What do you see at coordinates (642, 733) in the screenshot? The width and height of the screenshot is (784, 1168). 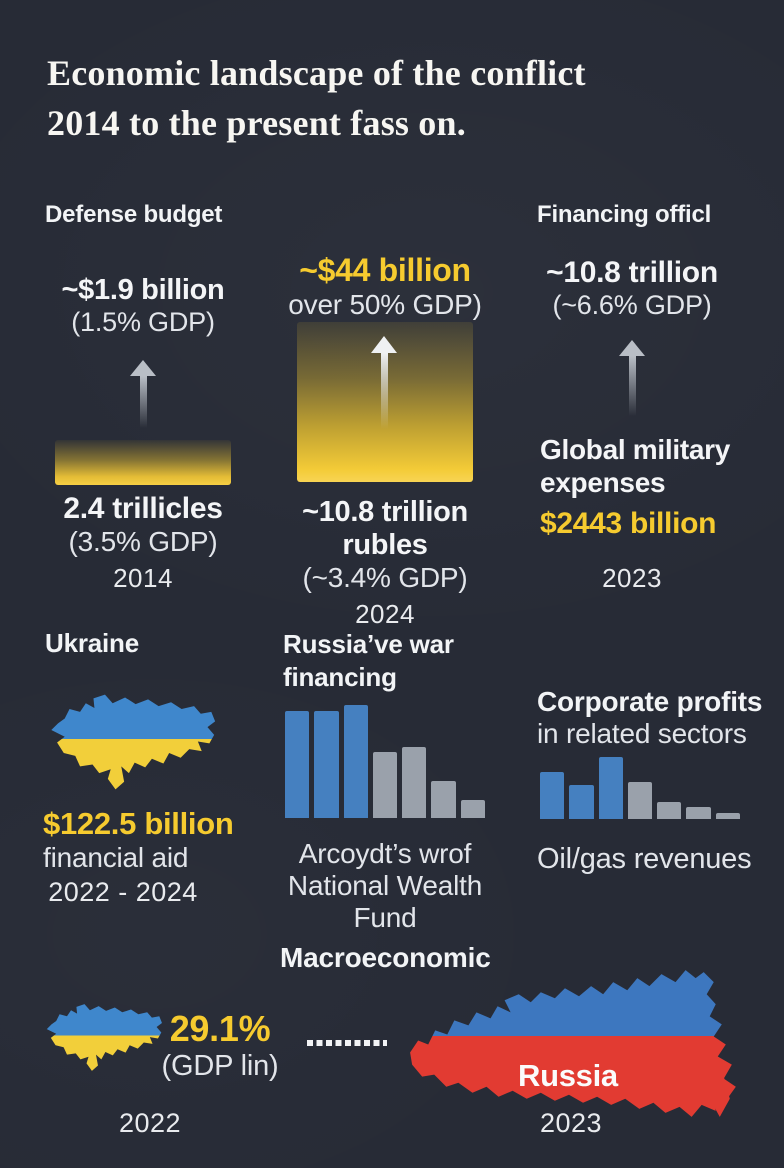 I see `corporate-subheading: in related sectors` at bounding box center [642, 733].